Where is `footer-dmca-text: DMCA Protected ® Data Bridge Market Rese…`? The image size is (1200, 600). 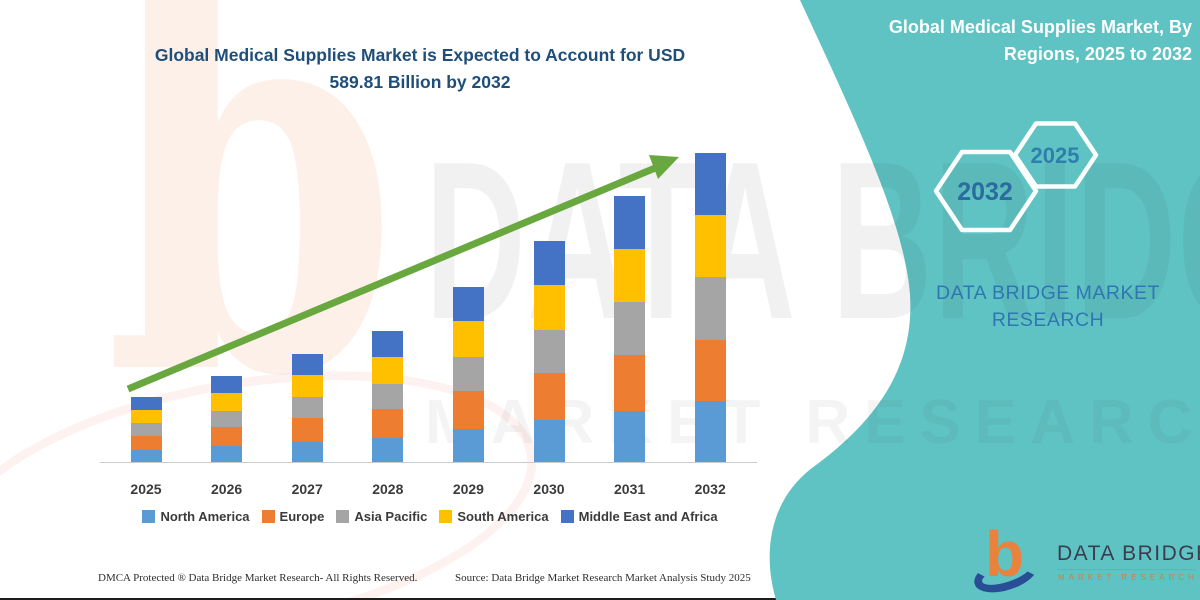
footer-dmca-text: DMCA Protected ® Data Bridge Market Rese… is located at coordinates (258, 578).